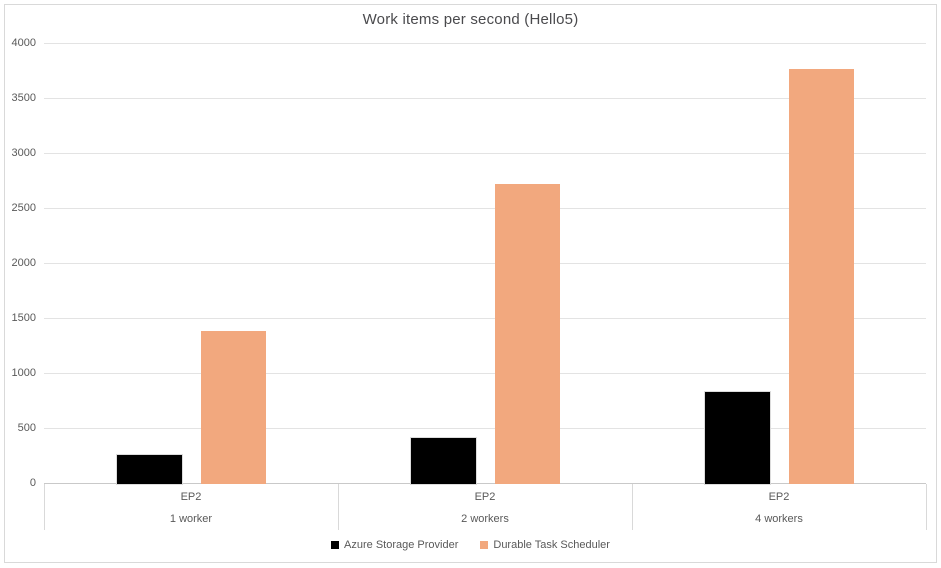  What do you see at coordinates (23, 98) in the screenshot?
I see `y-tick-label: 3500` at bounding box center [23, 98].